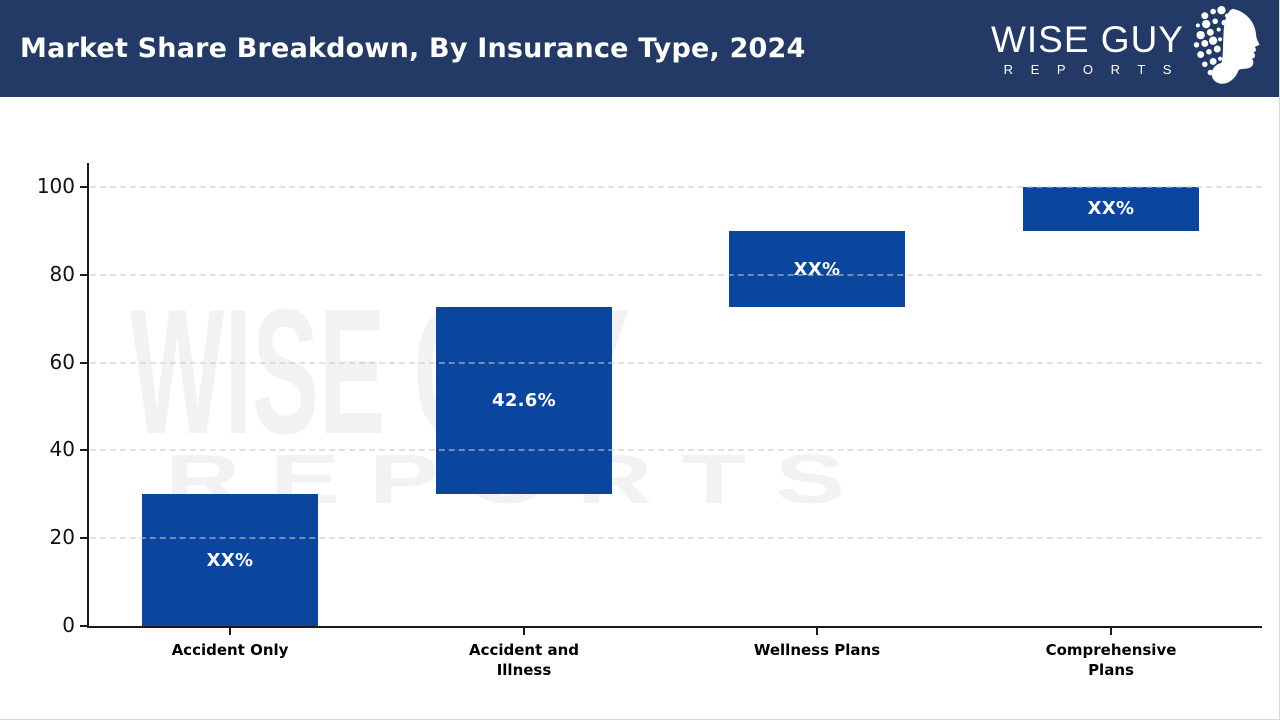 The width and height of the screenshot is (1280, 720). What do you see at coordinates (1091, 69) in the screenshot?
I see `logo-subtext: R E P O R T S` at bounding box center [1091, 69].